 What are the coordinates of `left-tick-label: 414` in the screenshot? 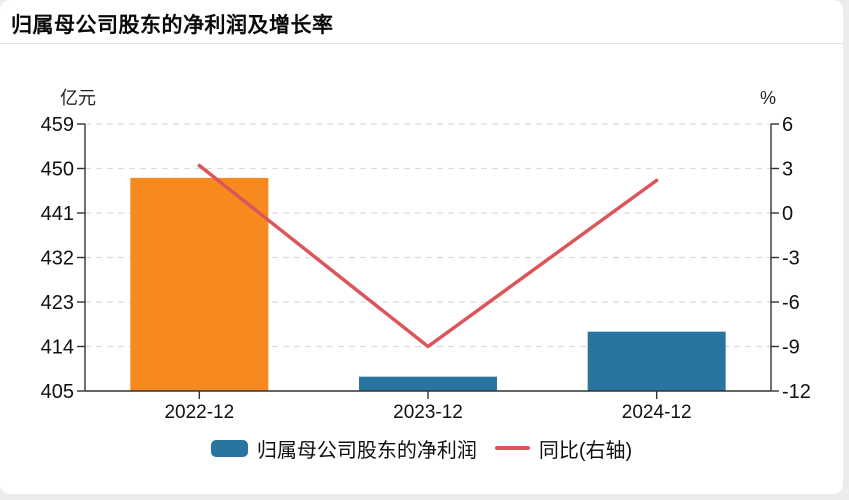 It's located at (57, 348).